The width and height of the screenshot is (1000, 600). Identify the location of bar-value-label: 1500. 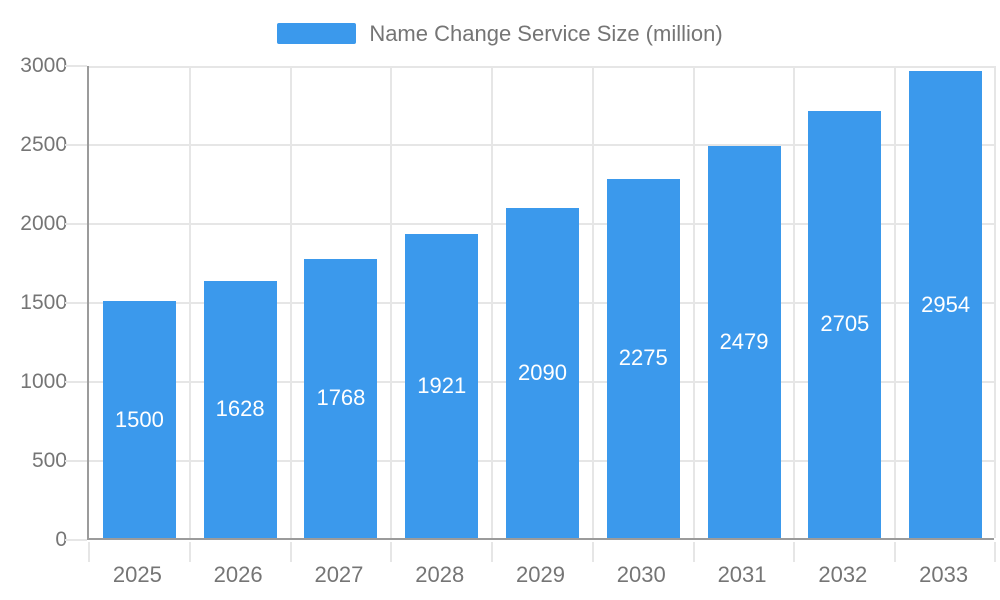
(139, 419).